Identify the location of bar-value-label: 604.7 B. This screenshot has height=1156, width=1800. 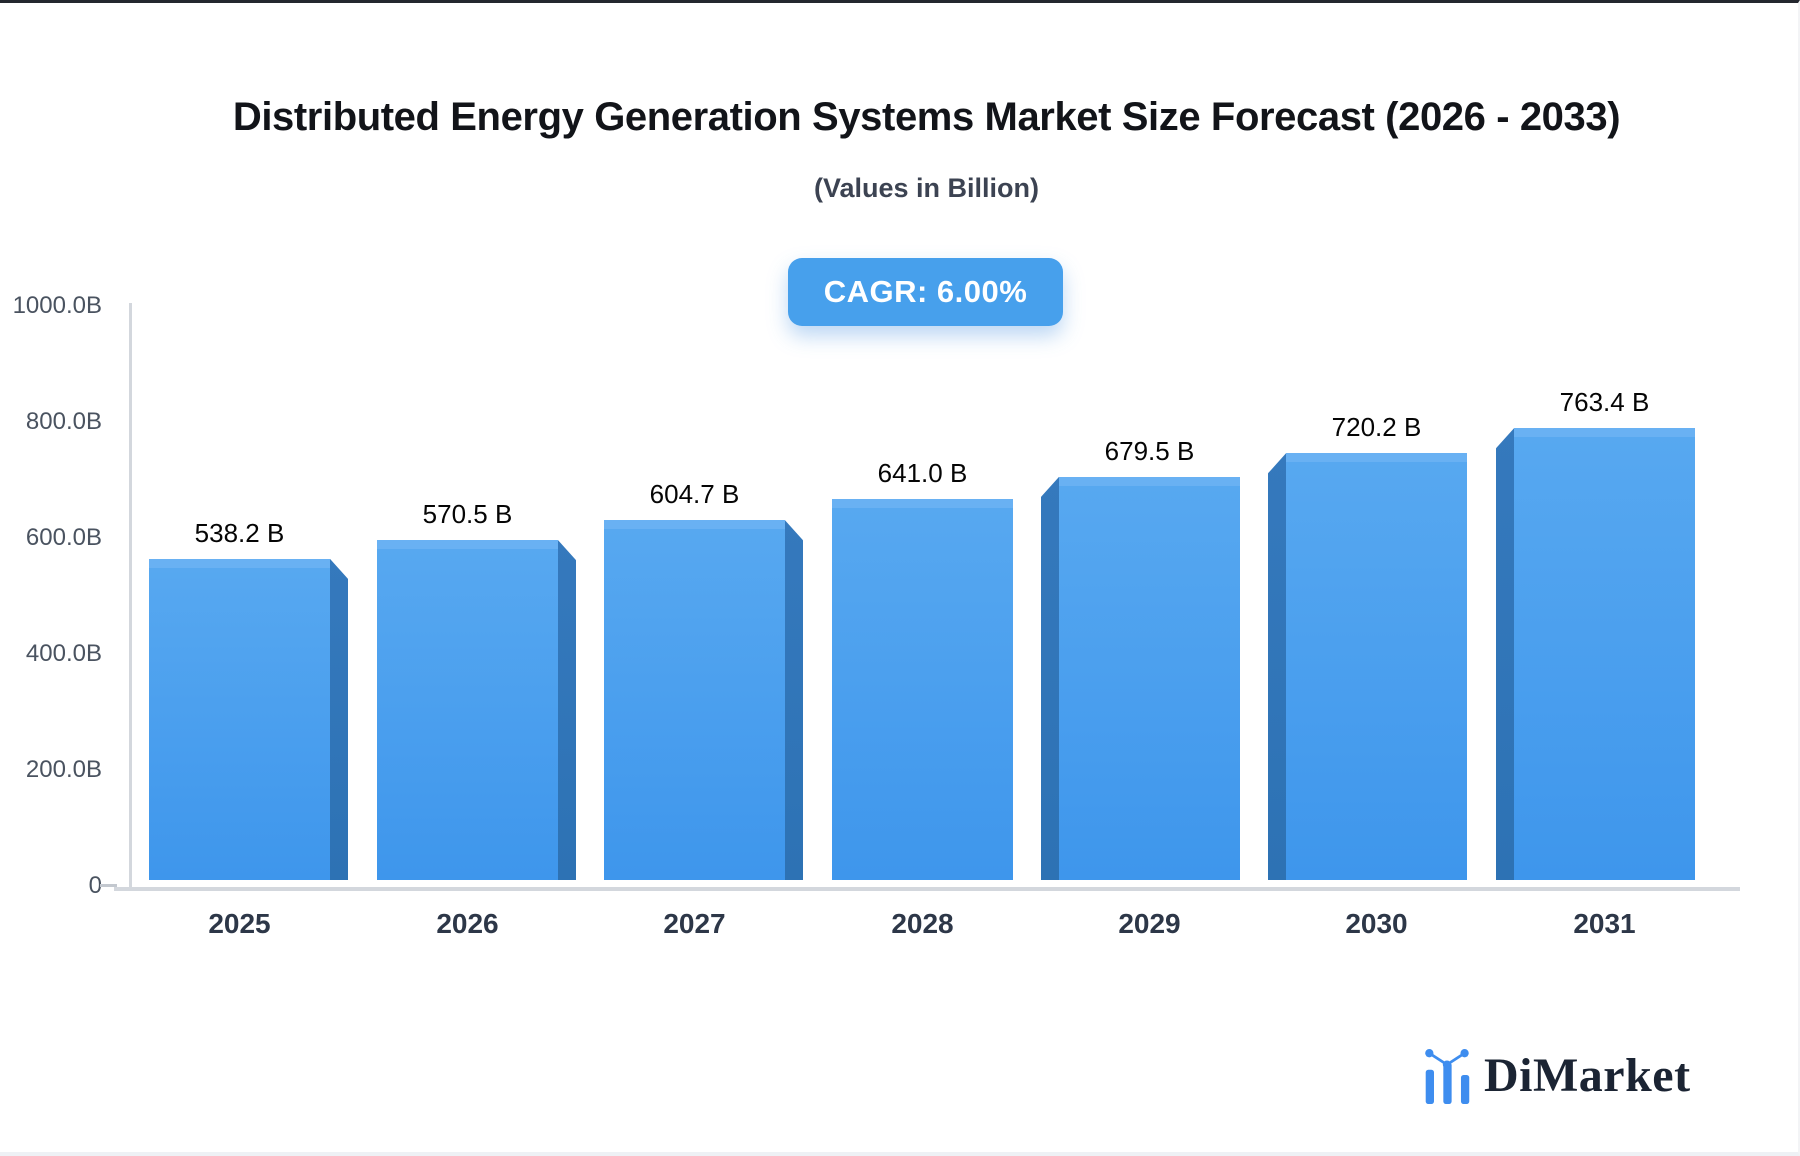
(694, 494).